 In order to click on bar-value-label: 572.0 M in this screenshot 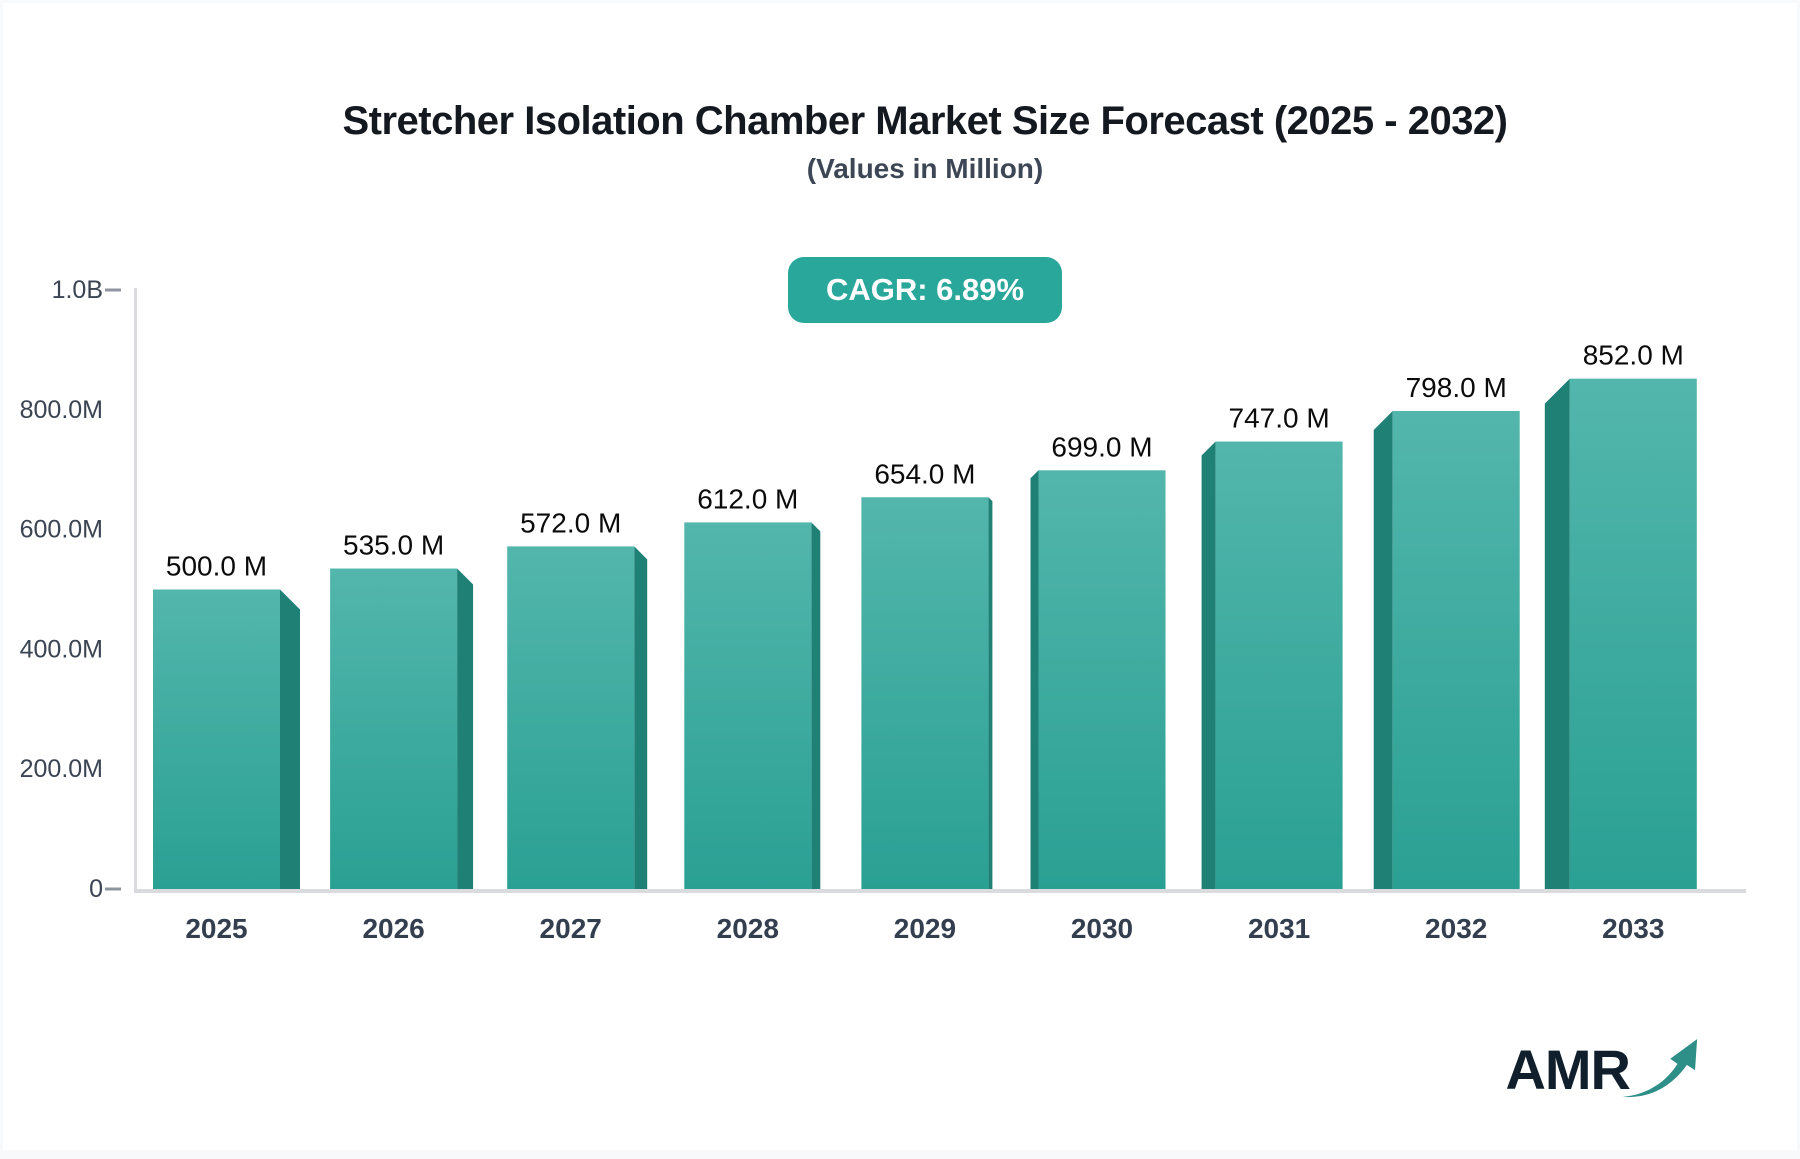, I will do `click(570, 522)`.